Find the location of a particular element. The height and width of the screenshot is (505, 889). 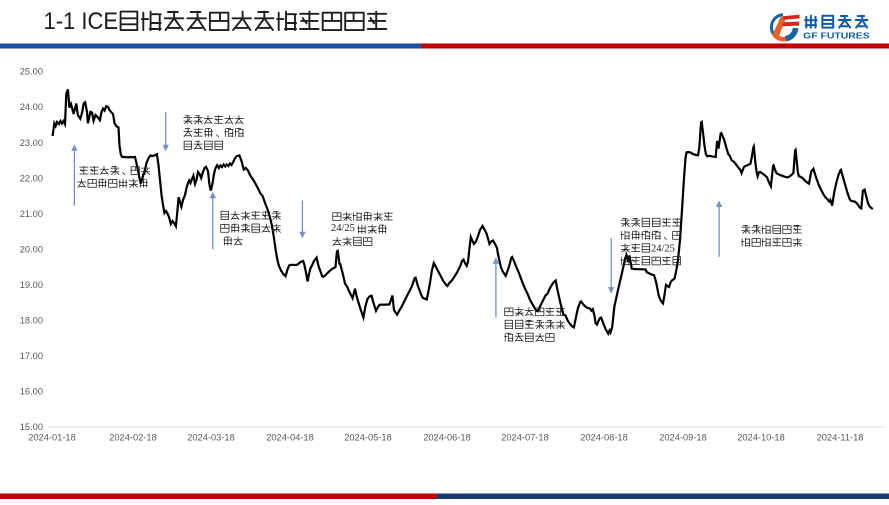

svg-text: 15.00 is located at coordinates (31, 427).